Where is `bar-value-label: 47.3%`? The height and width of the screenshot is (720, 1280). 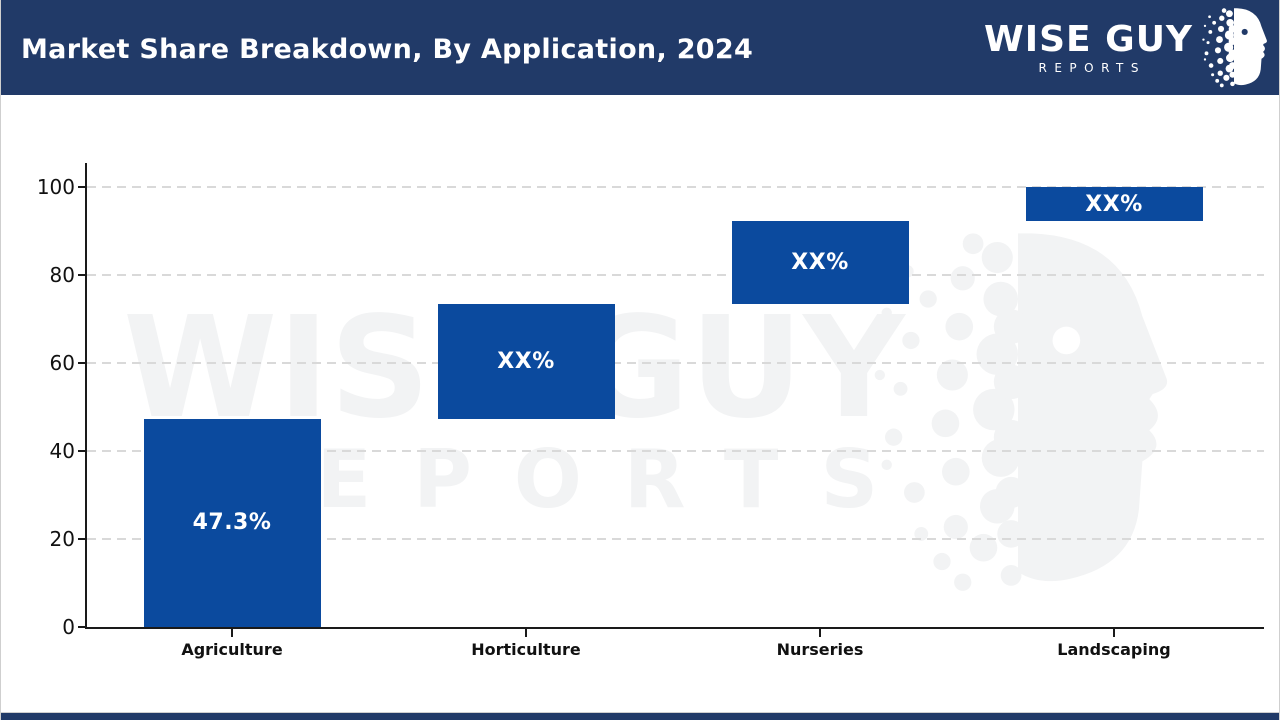 bar-value-label: 47.3% is located at coordinates (232, 523).